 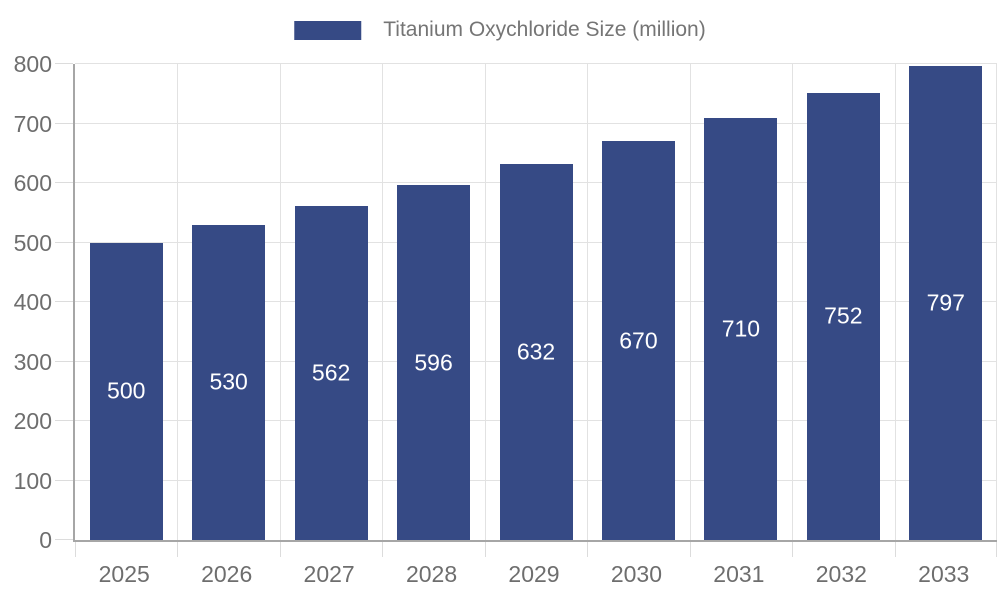 I want to click on x-axis-label: 2027, so click(x=329, y=574).